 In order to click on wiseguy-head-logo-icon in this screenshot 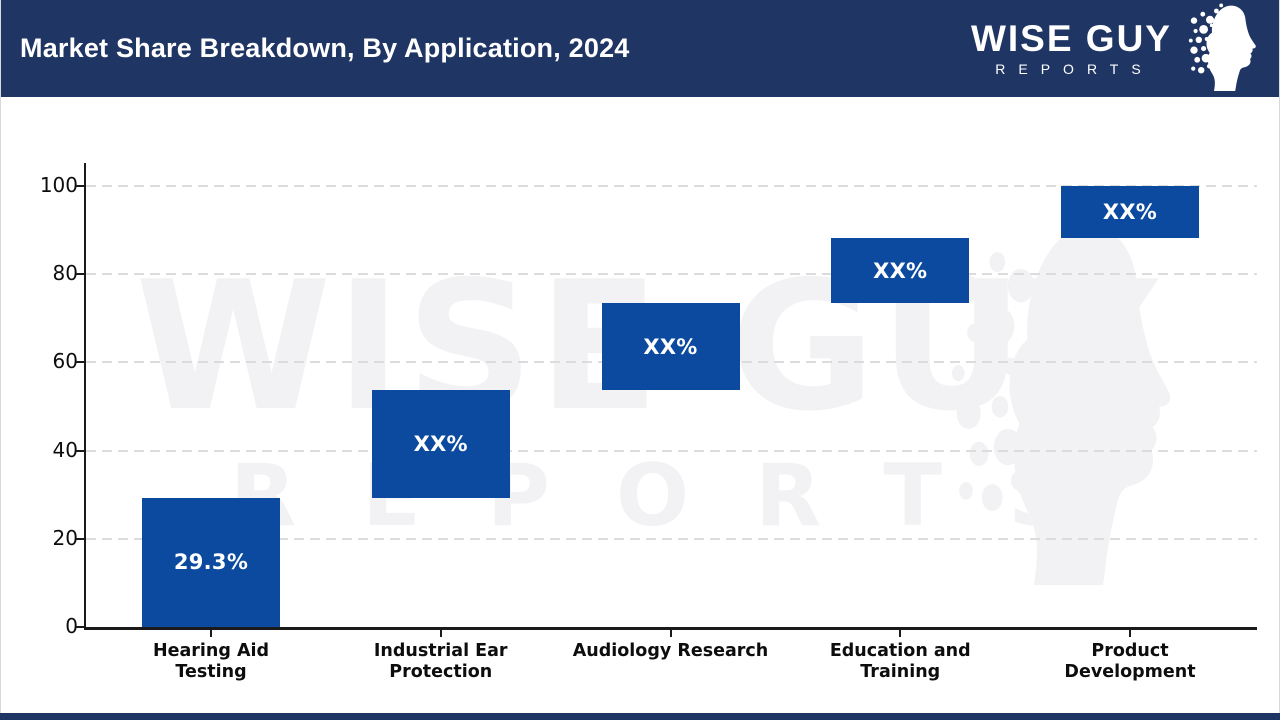, I will do `click(1222, 48)`.